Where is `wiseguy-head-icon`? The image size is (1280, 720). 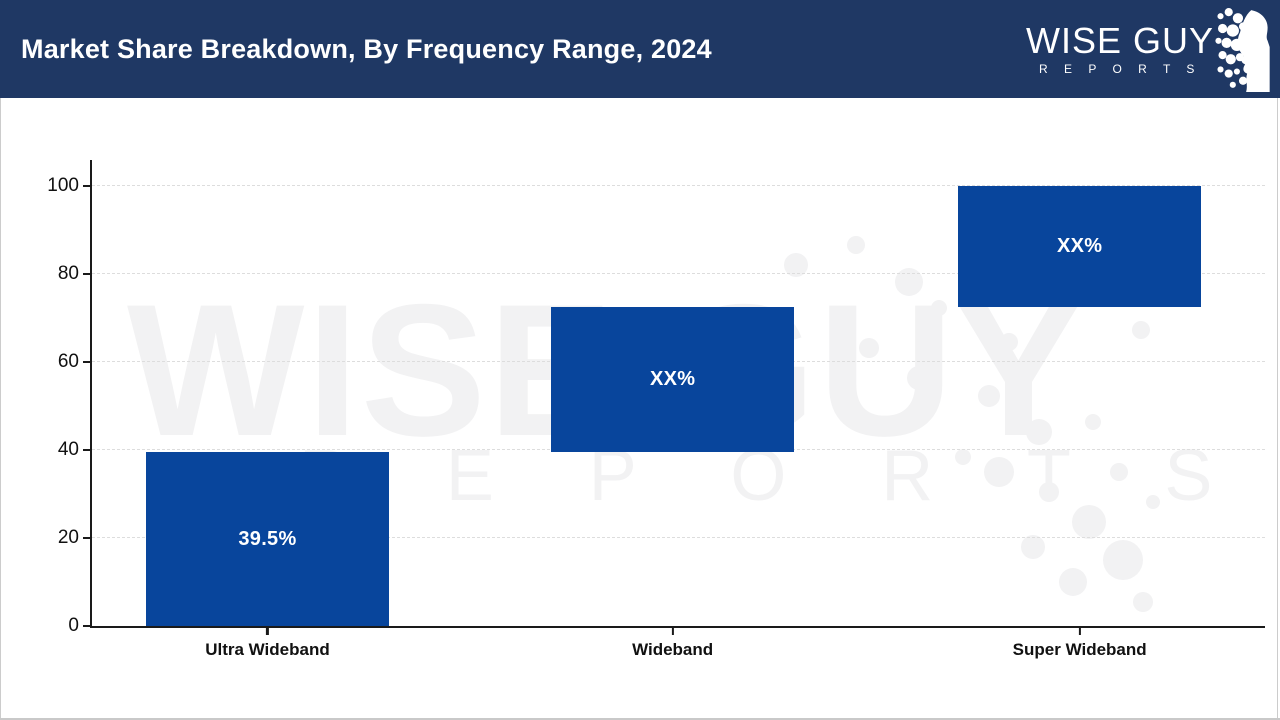
wiseguy-head-icon is located at coordinates (1242, 50).